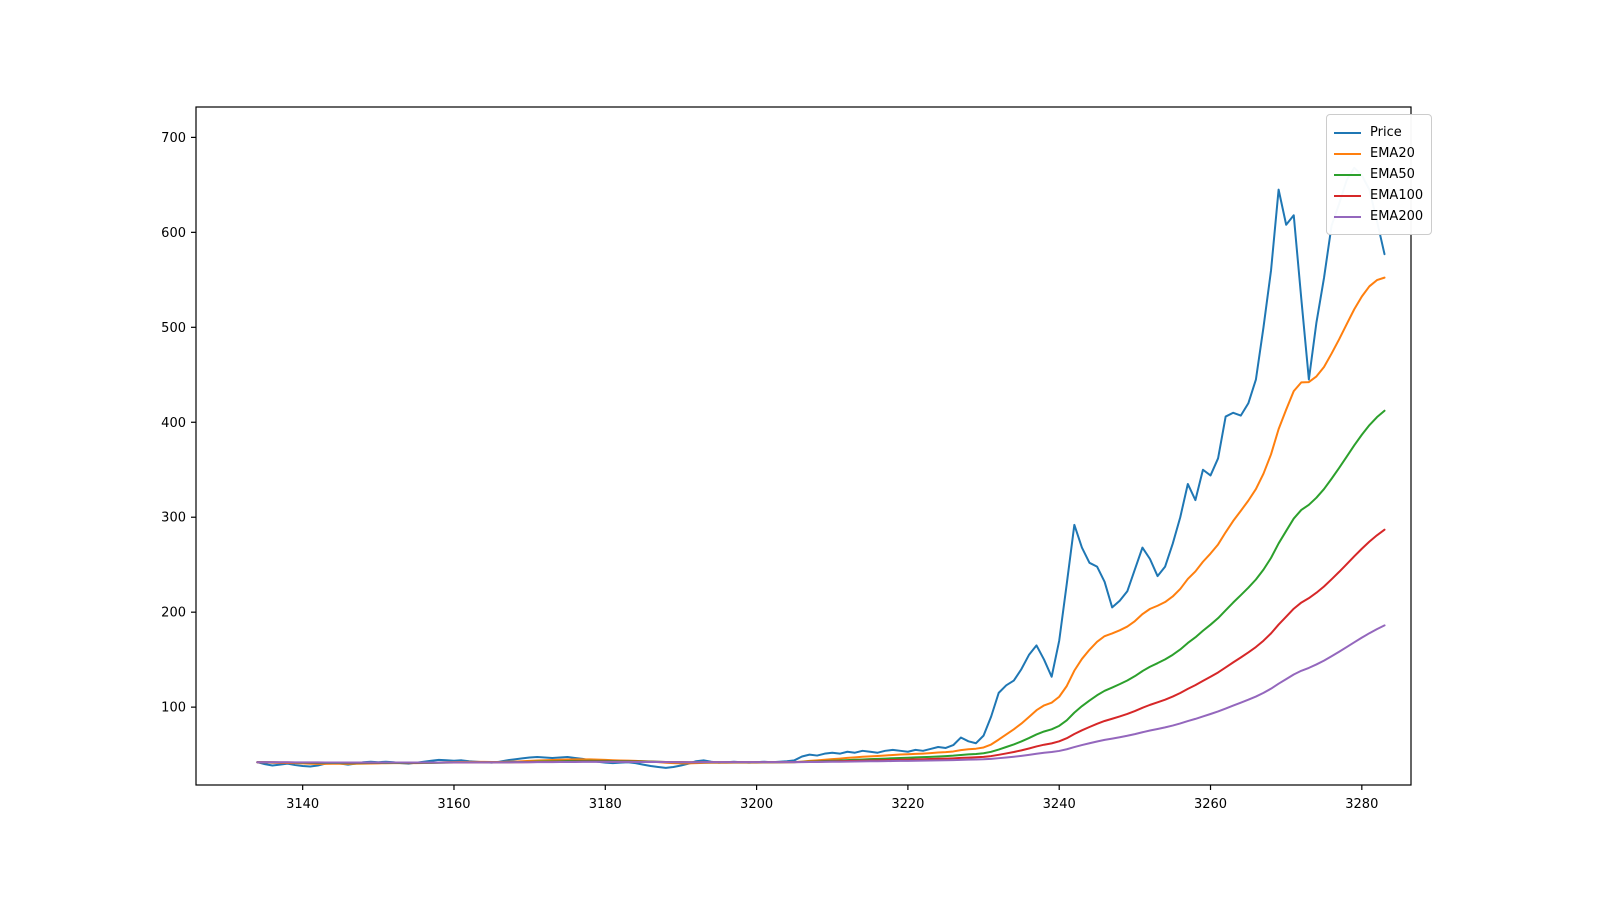  I want to click on legend-label: EMA200, so click(1397, 216).